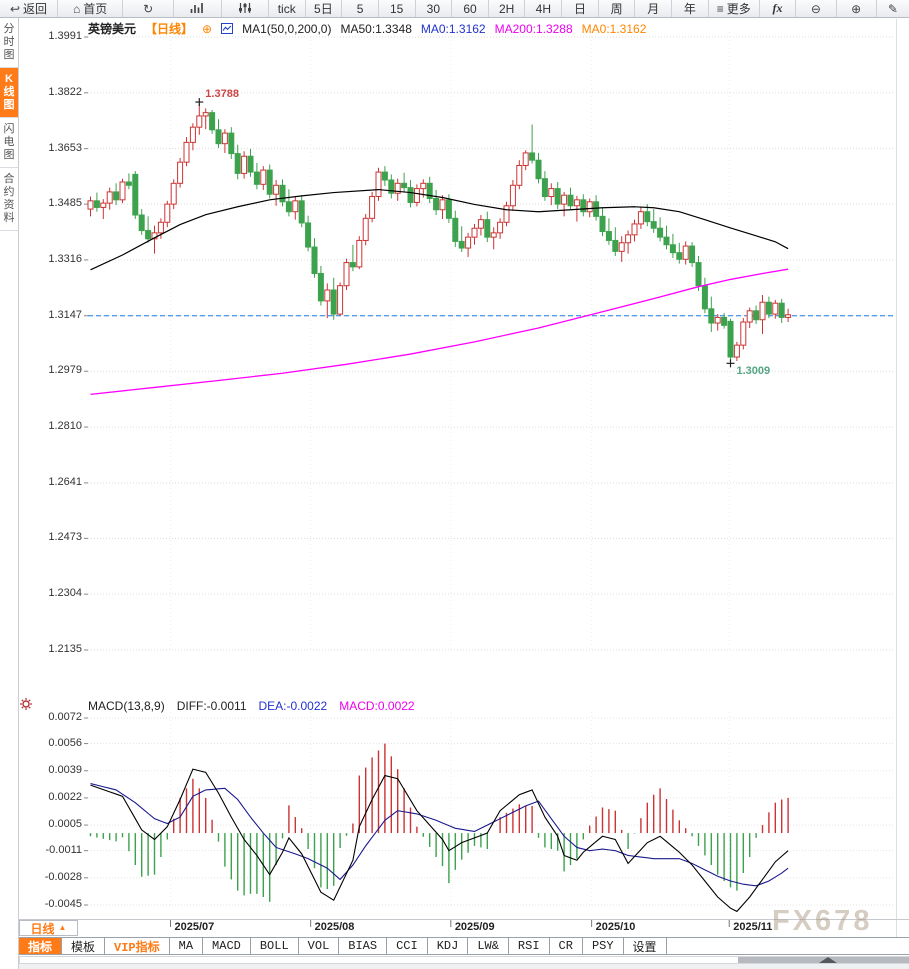  Describe the element at coordinates (65, 824) in the screenshot. I see `macd-axis-label: 0.0005` at that location.